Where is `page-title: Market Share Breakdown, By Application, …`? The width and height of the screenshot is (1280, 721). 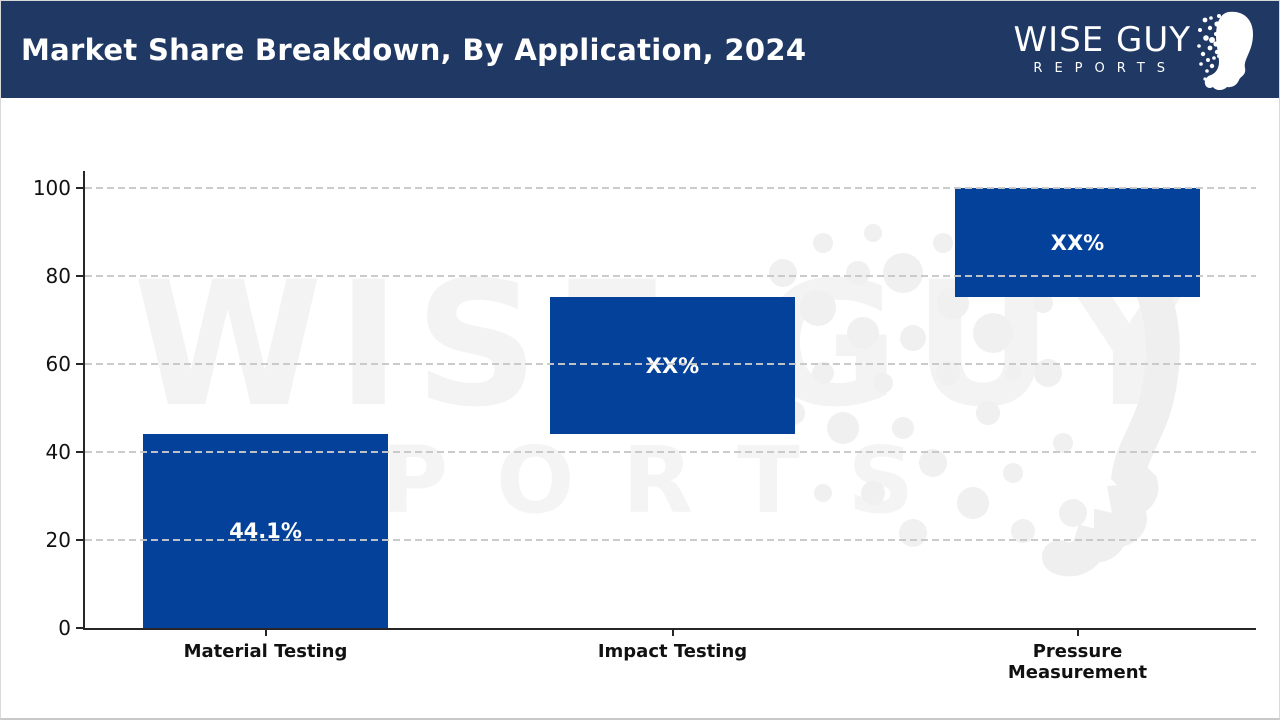
page-title: Market Share Breakdown, By Application, … is located at coordinates (414, 49).